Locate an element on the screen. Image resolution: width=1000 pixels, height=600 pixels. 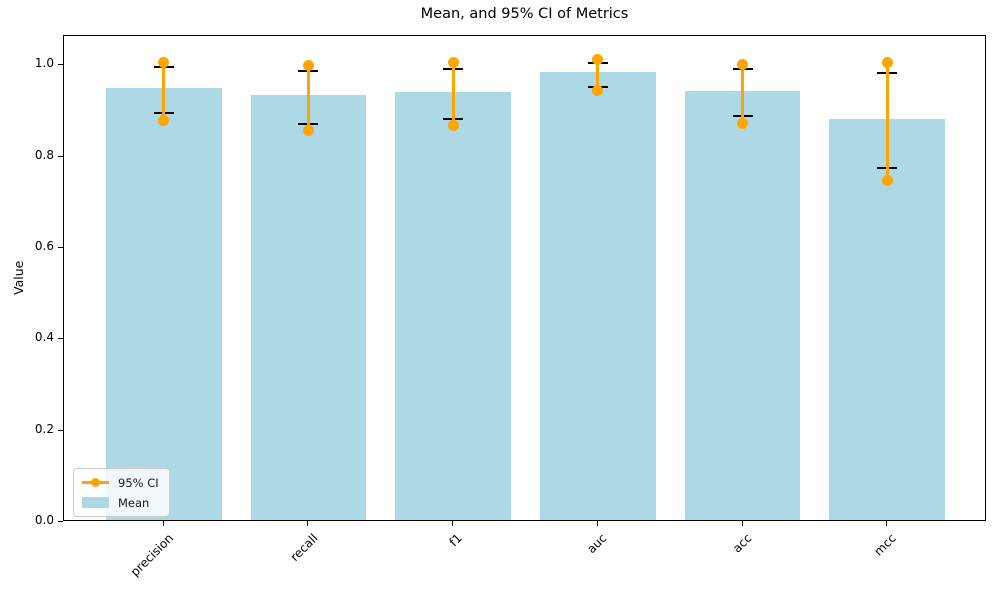
bar-f1 is located at coordinates (453, 306).